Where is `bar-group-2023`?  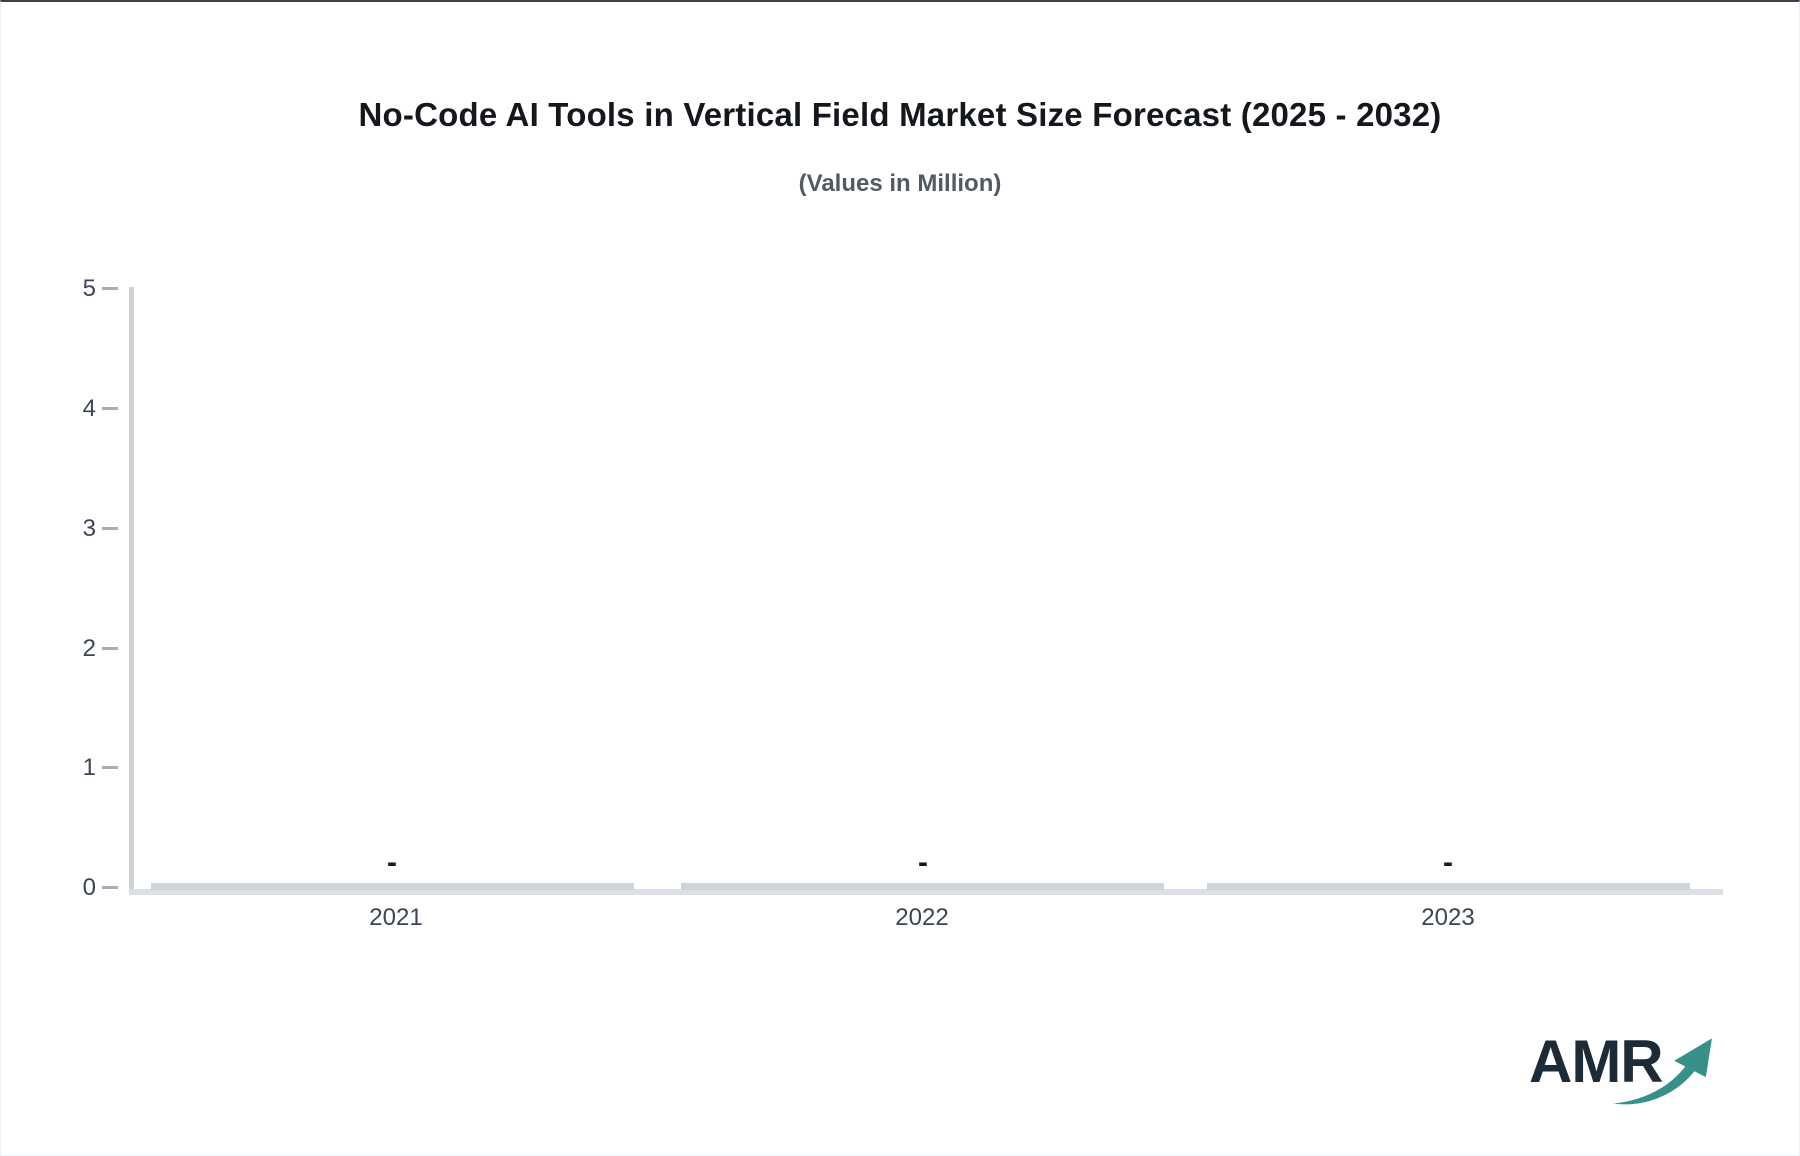
bar-group-2023 is located at coordinates (1448, 886).